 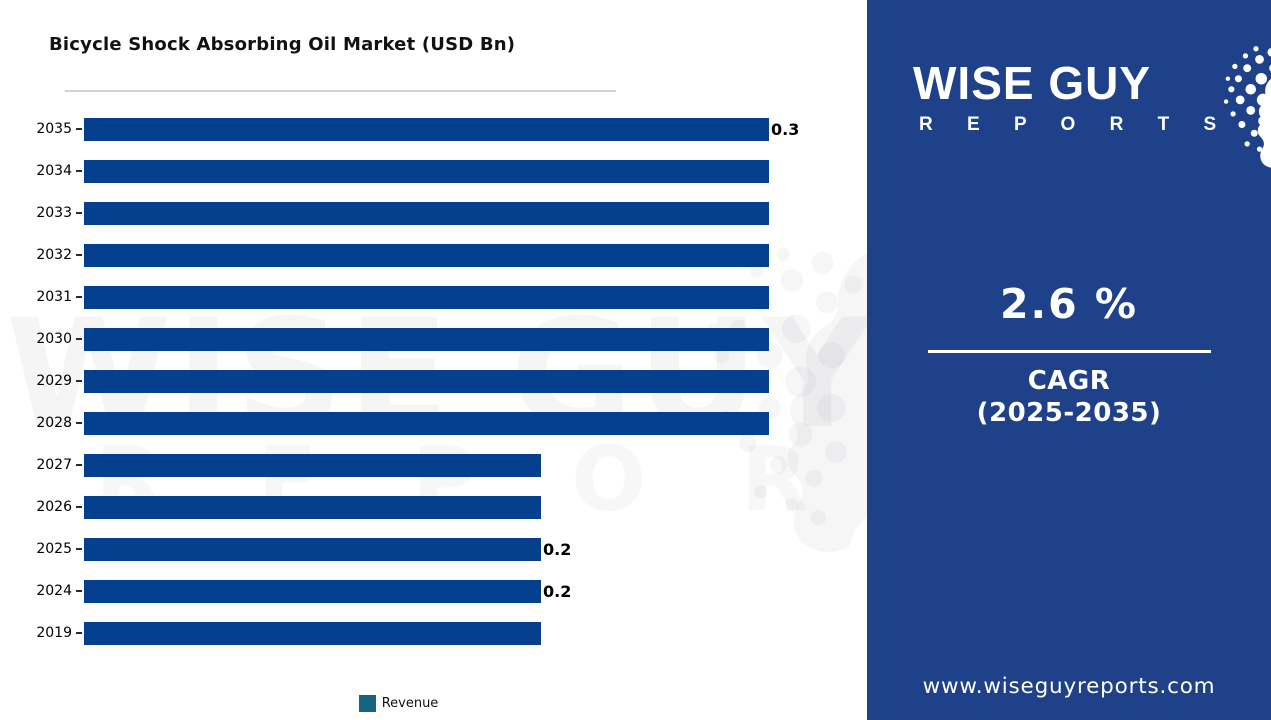 I want to click on cagr-block: 2.6 % CAGR (2025-2035), so click(x=1069, y=354).